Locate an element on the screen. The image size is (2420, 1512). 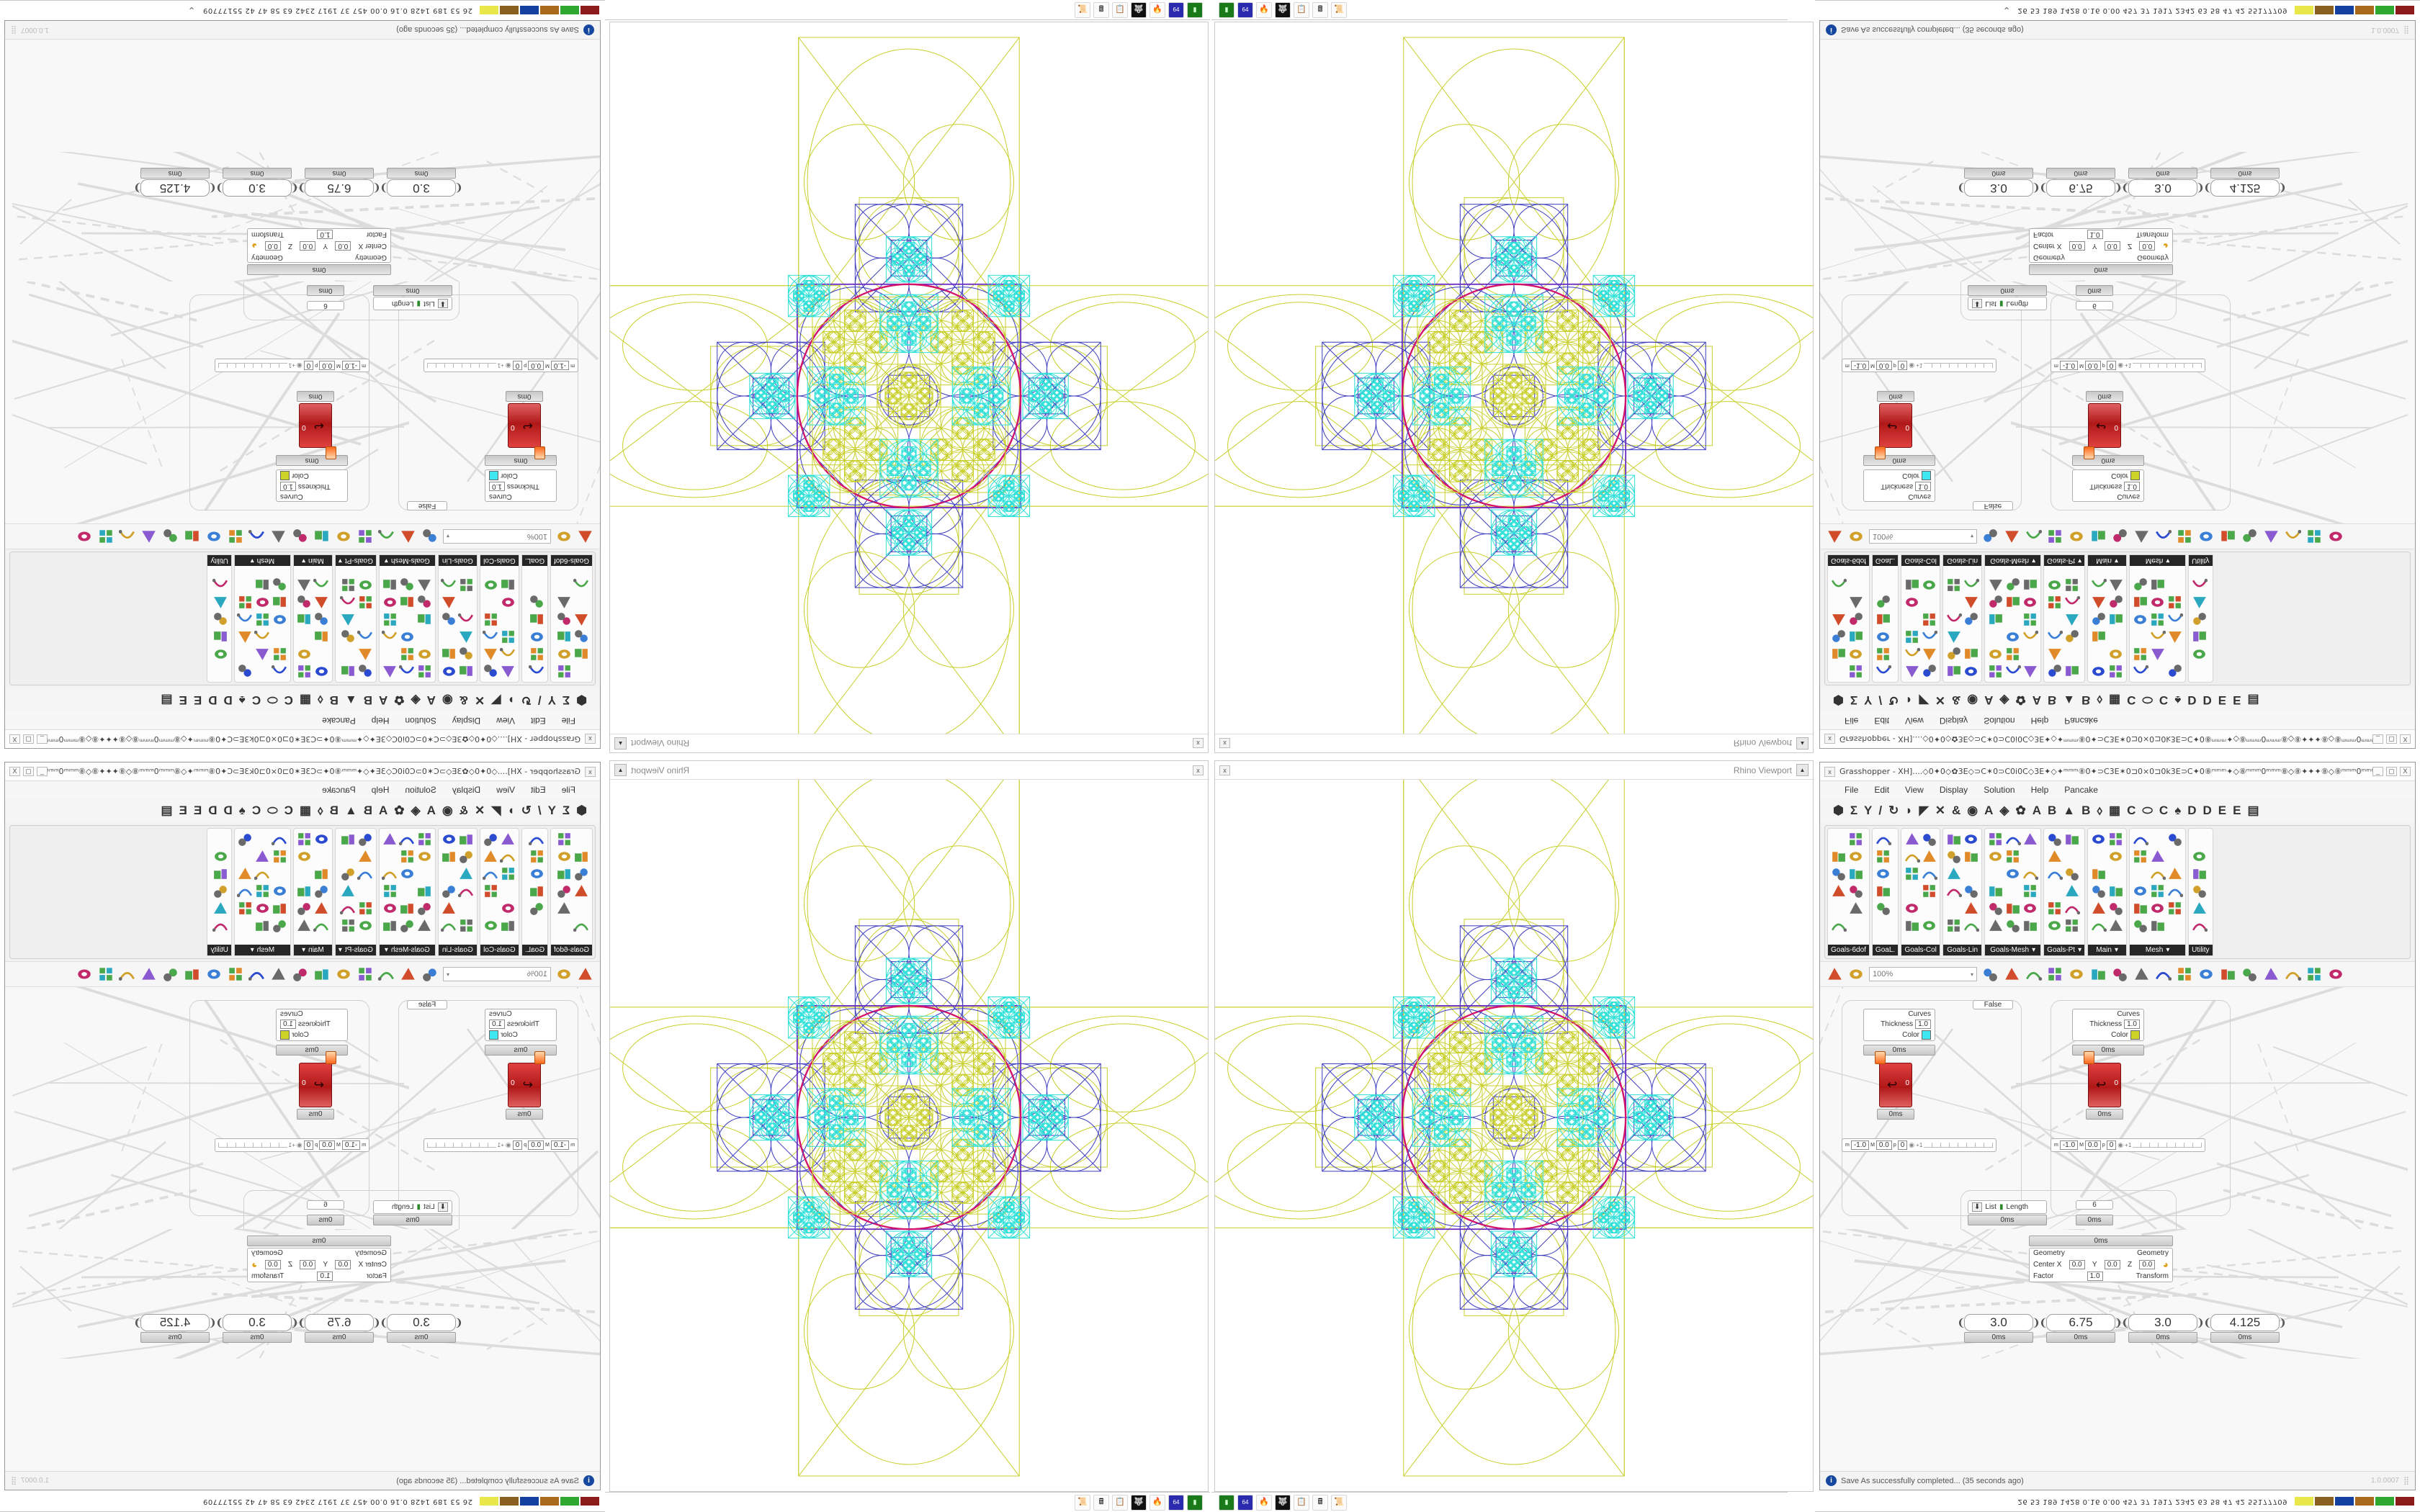
toolbar-glyph: ⬭ is located at coordinates (272, 700).